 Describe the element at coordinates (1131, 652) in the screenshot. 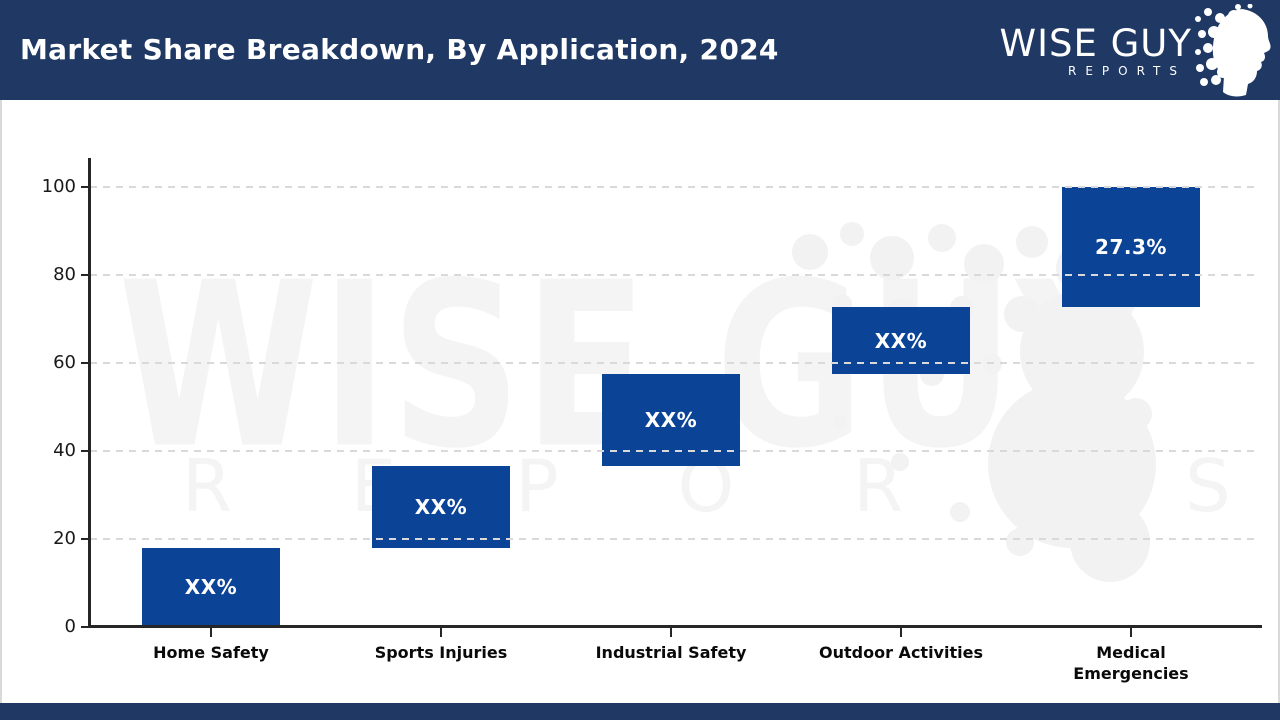

I see `category-label-line: Medical` at that location.